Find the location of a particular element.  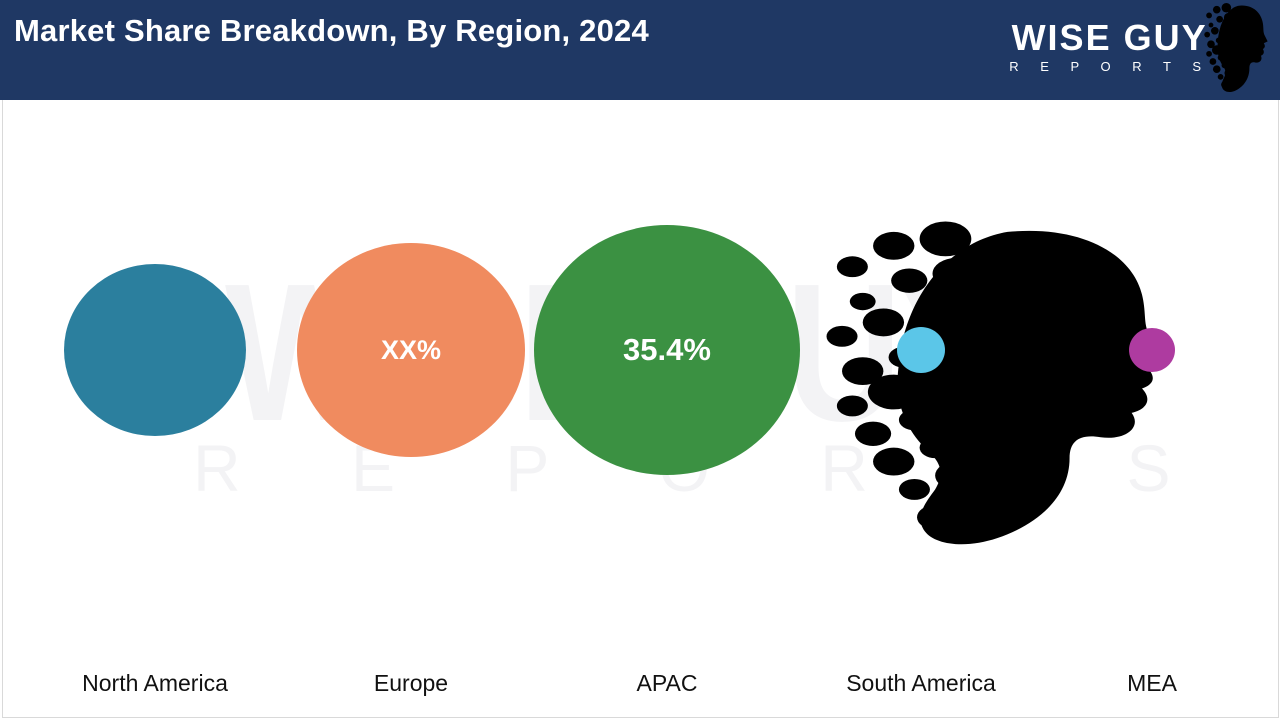

wiseguy-head-icon is located at coordinates (1235, 50).